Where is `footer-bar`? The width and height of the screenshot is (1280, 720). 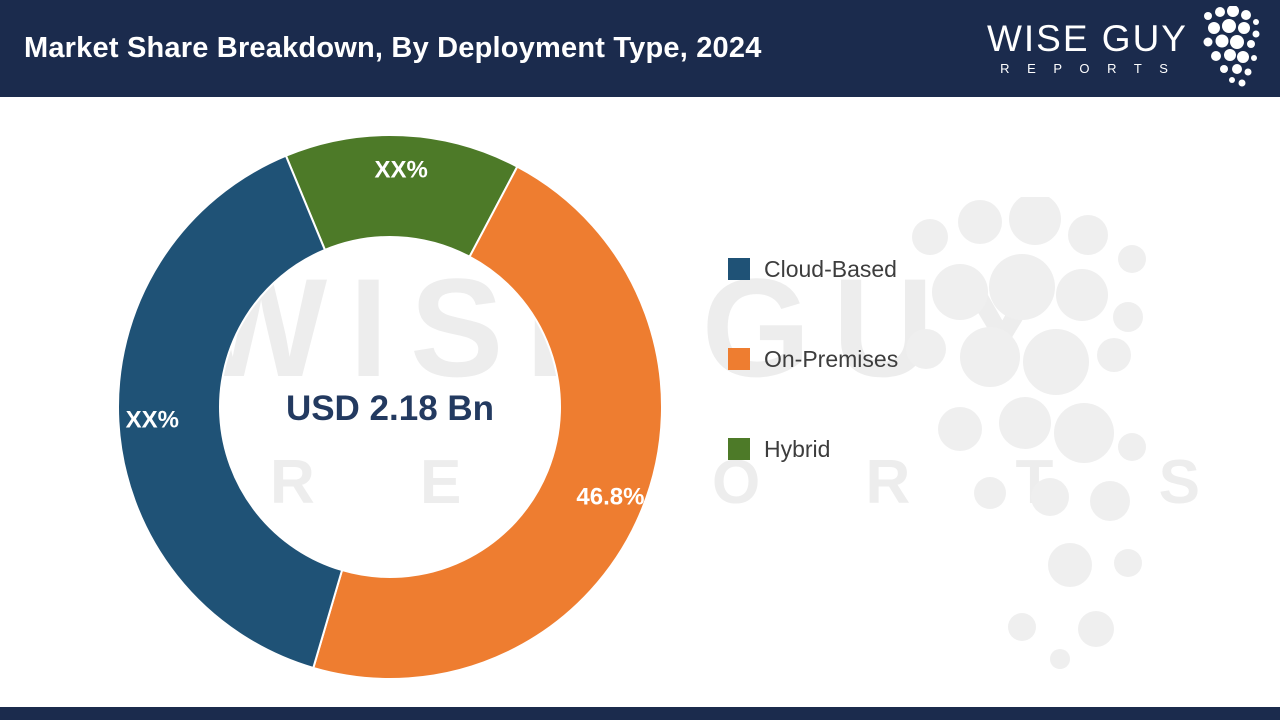
footer-bar is located at coordinates (640, 713).